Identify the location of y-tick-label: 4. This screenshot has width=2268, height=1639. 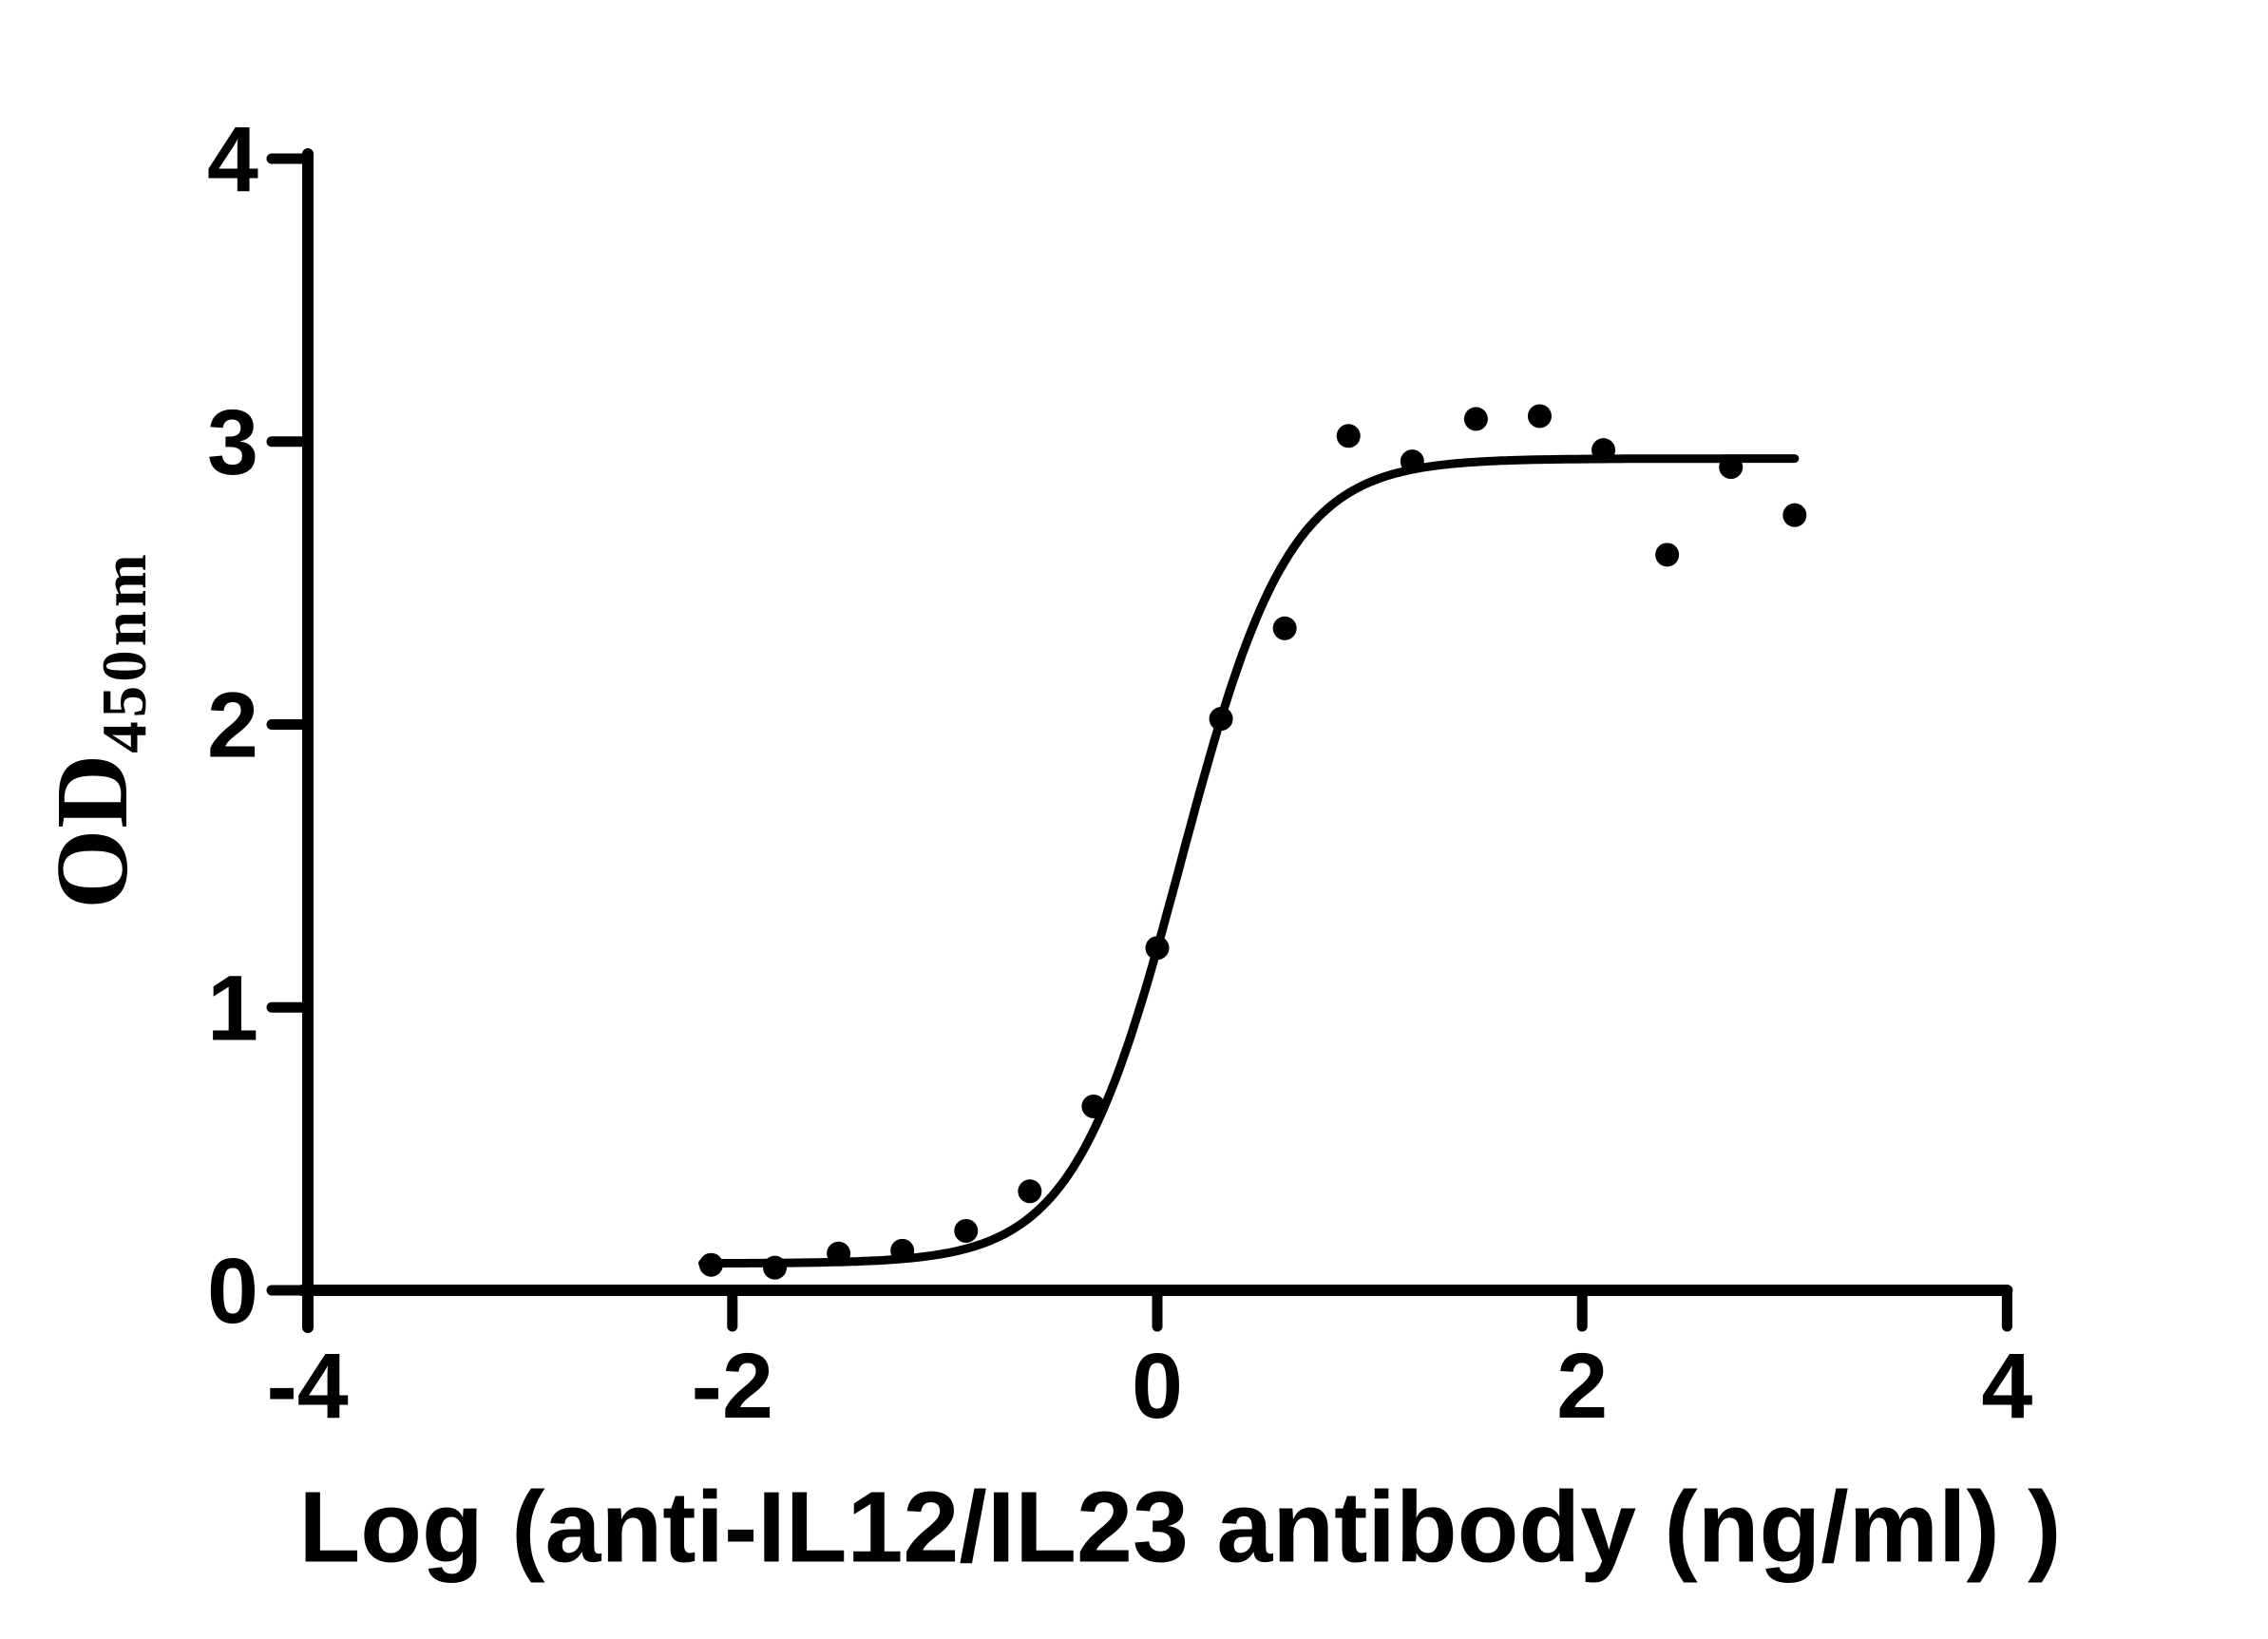
(232, 159).